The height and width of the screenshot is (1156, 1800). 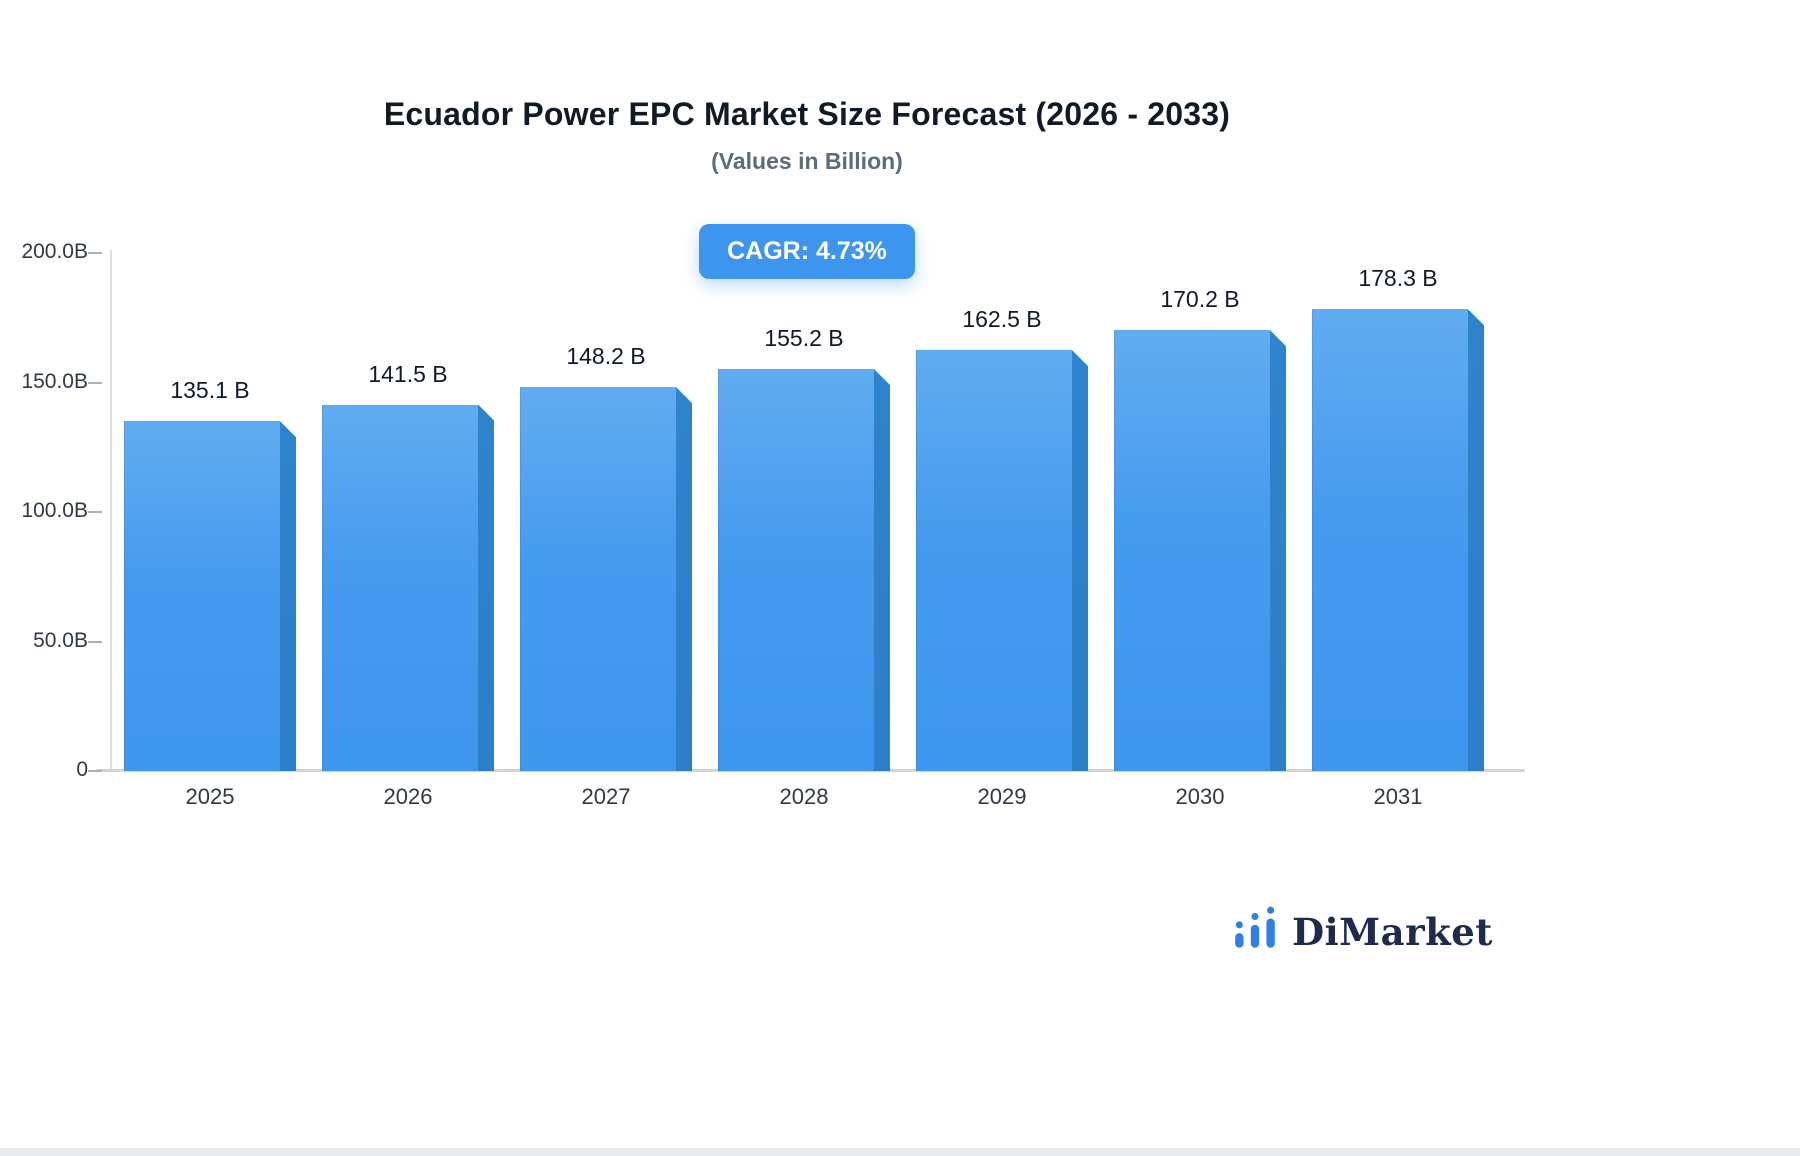 I want to click on bar-2025, so click(x=210, y=596).